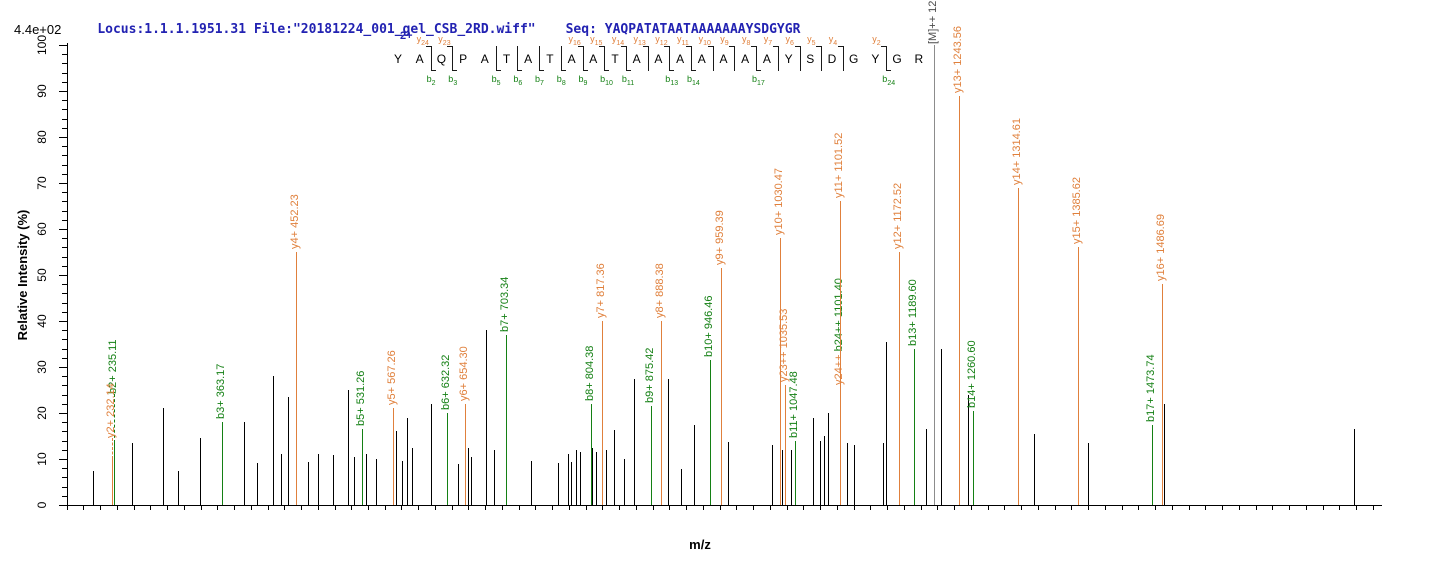 This screenshot has width=1436, height=562. I want to click on y-ion-flag-label: y6, so click(789, 40).